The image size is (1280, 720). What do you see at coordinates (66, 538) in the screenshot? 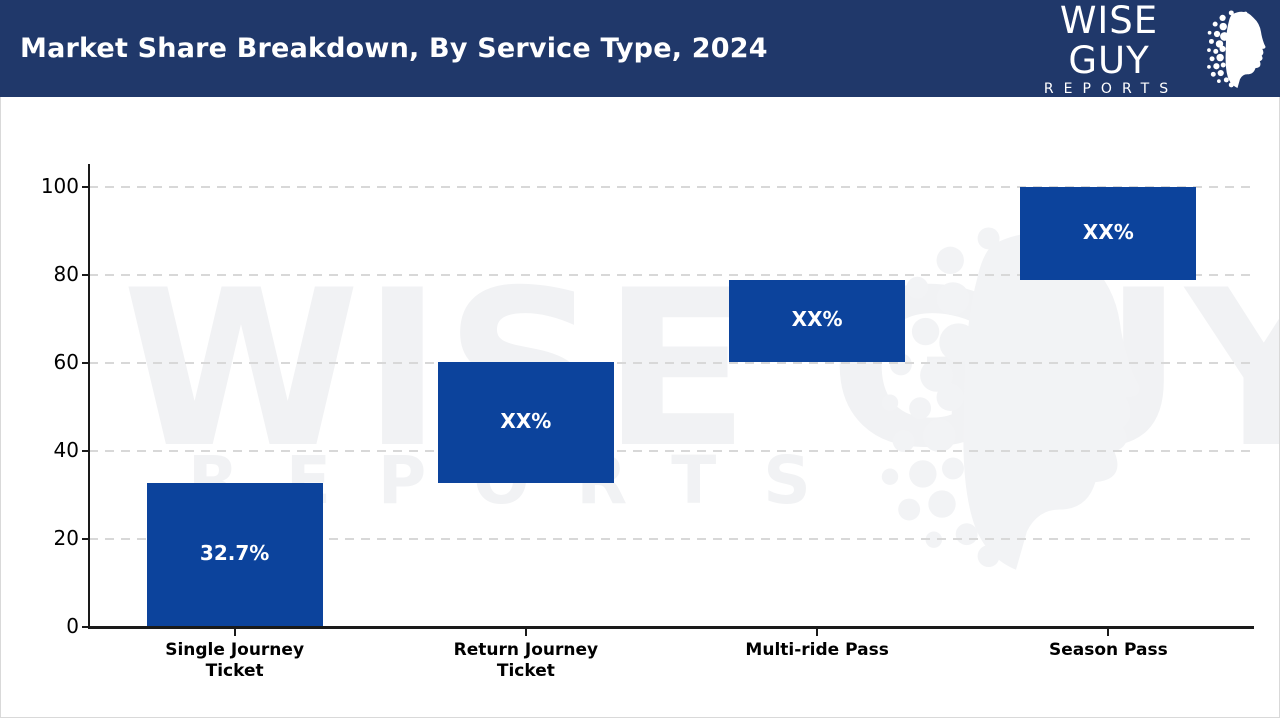
I see `y-axis-tick-label: 20` at bounding box center [66, 538].